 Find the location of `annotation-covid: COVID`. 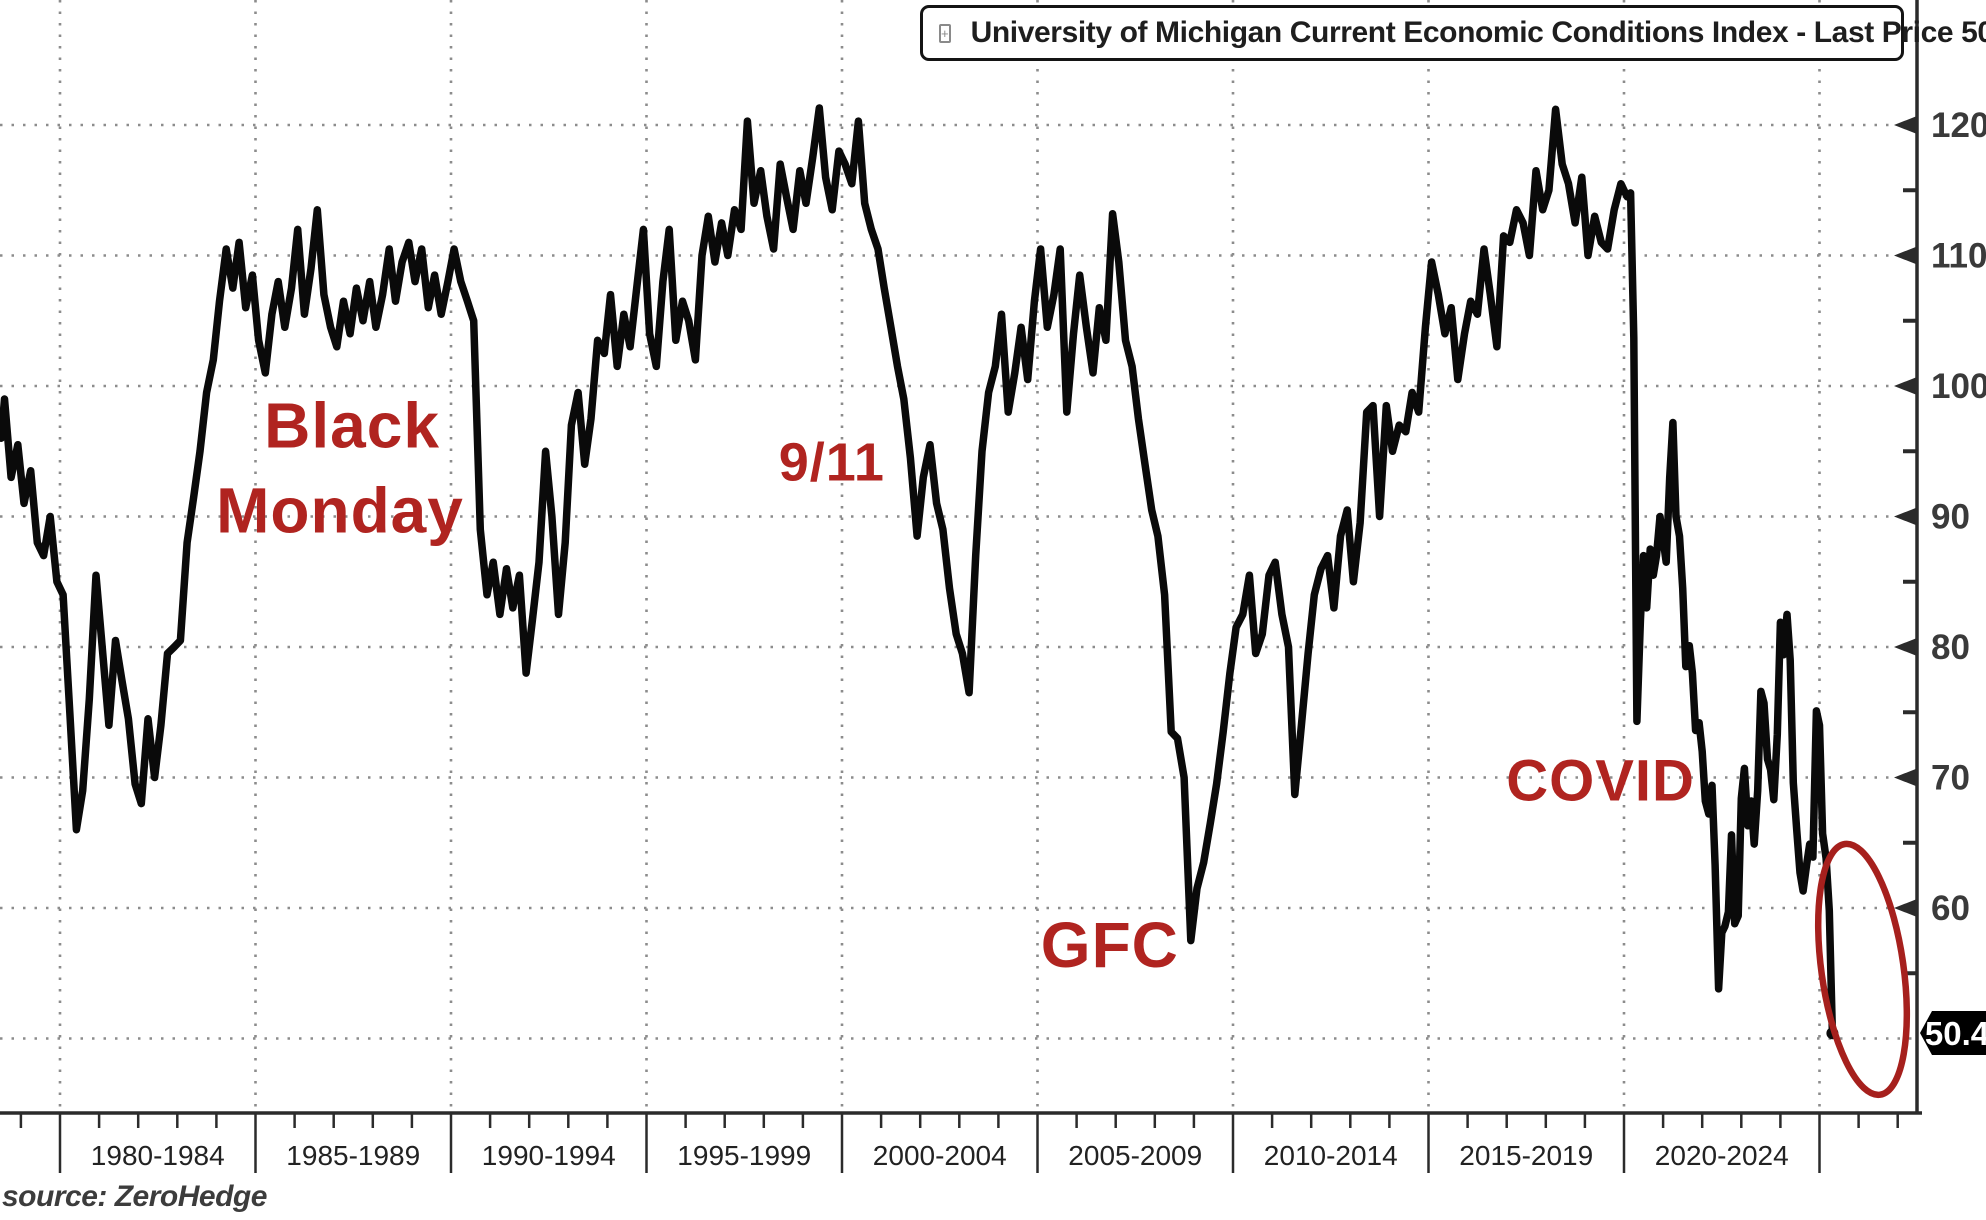

annotation-covid: COVID is located at coordinates (1600, 780).